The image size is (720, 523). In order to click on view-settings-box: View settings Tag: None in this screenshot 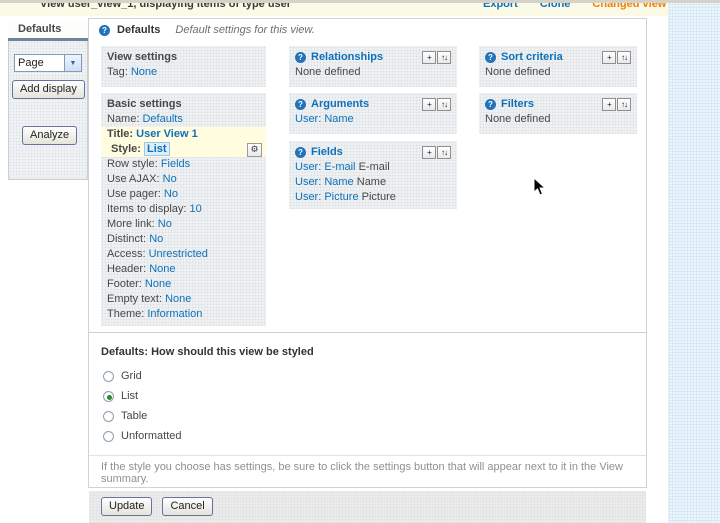, I will do `click(183, 66)`.